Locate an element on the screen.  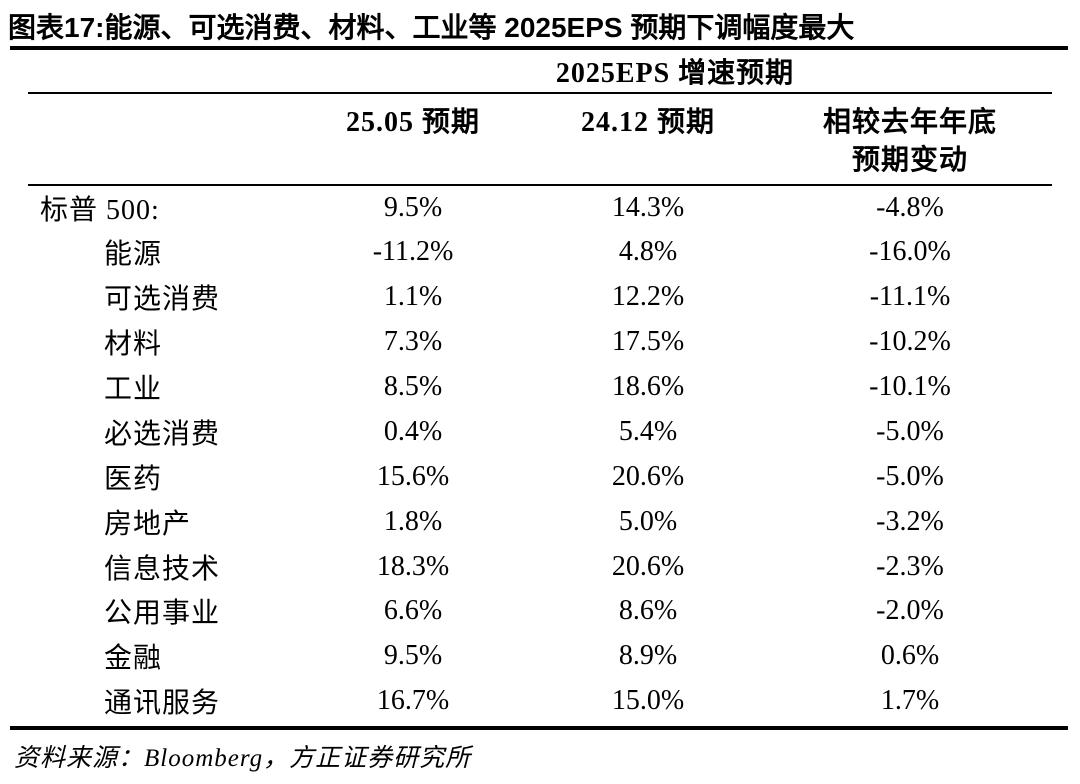
figure-title: 图表17:能源、可选消费、材料、工业等 2025EPS 预期下调幅度最大 is located at coordinates (431, 27).